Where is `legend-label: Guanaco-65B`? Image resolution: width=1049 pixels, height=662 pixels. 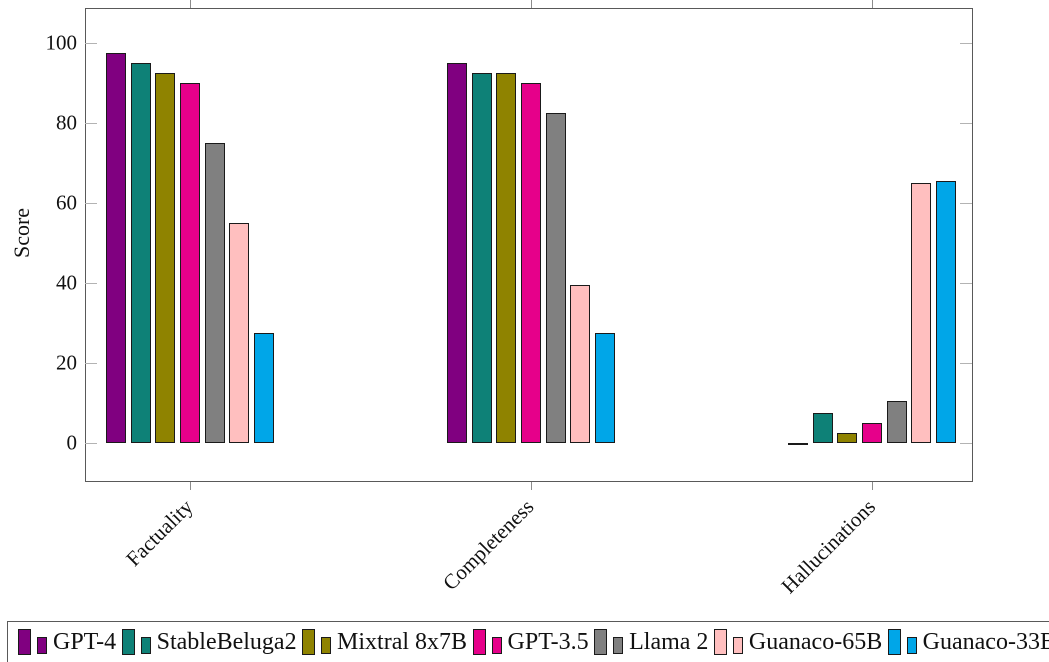
legend-label: Guanaco-65B is located at coordinates (815, 642).